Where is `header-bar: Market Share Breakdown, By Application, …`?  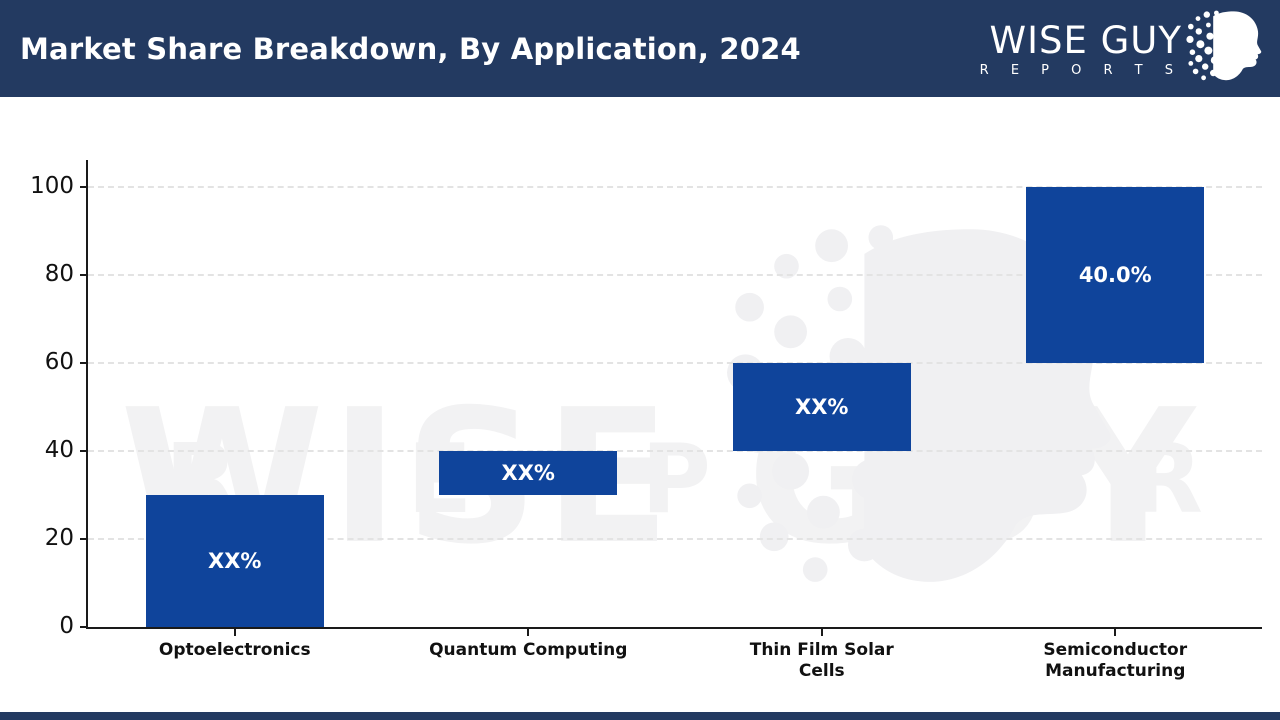
header-bar: Market Share Breakdown, By Application, … is located at coordinates (640, 48).